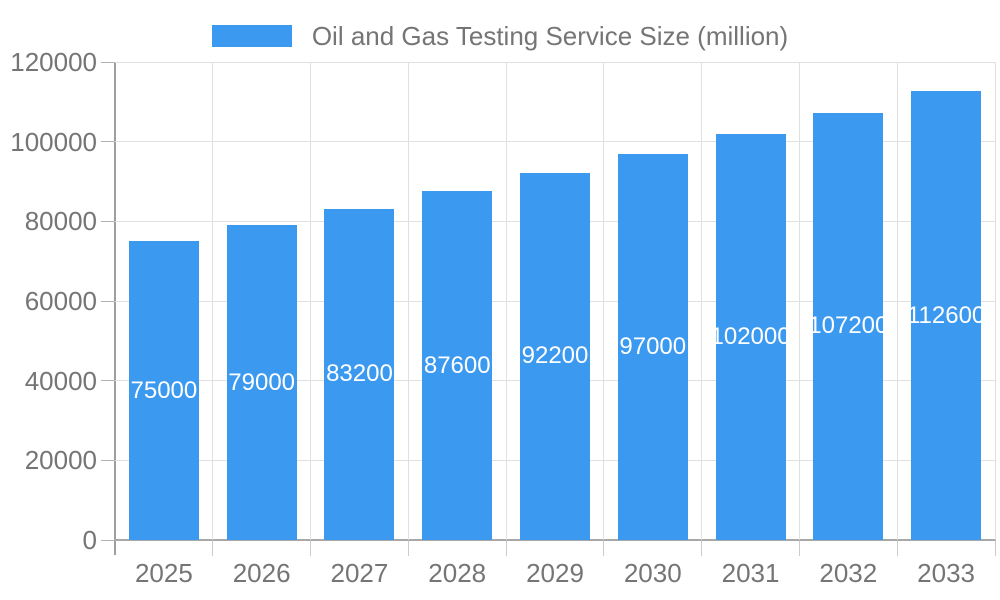  What do you see at coordinates (251, 36) in the screenshot?
I see `legend-swatch` at bounding box center [251, 36].